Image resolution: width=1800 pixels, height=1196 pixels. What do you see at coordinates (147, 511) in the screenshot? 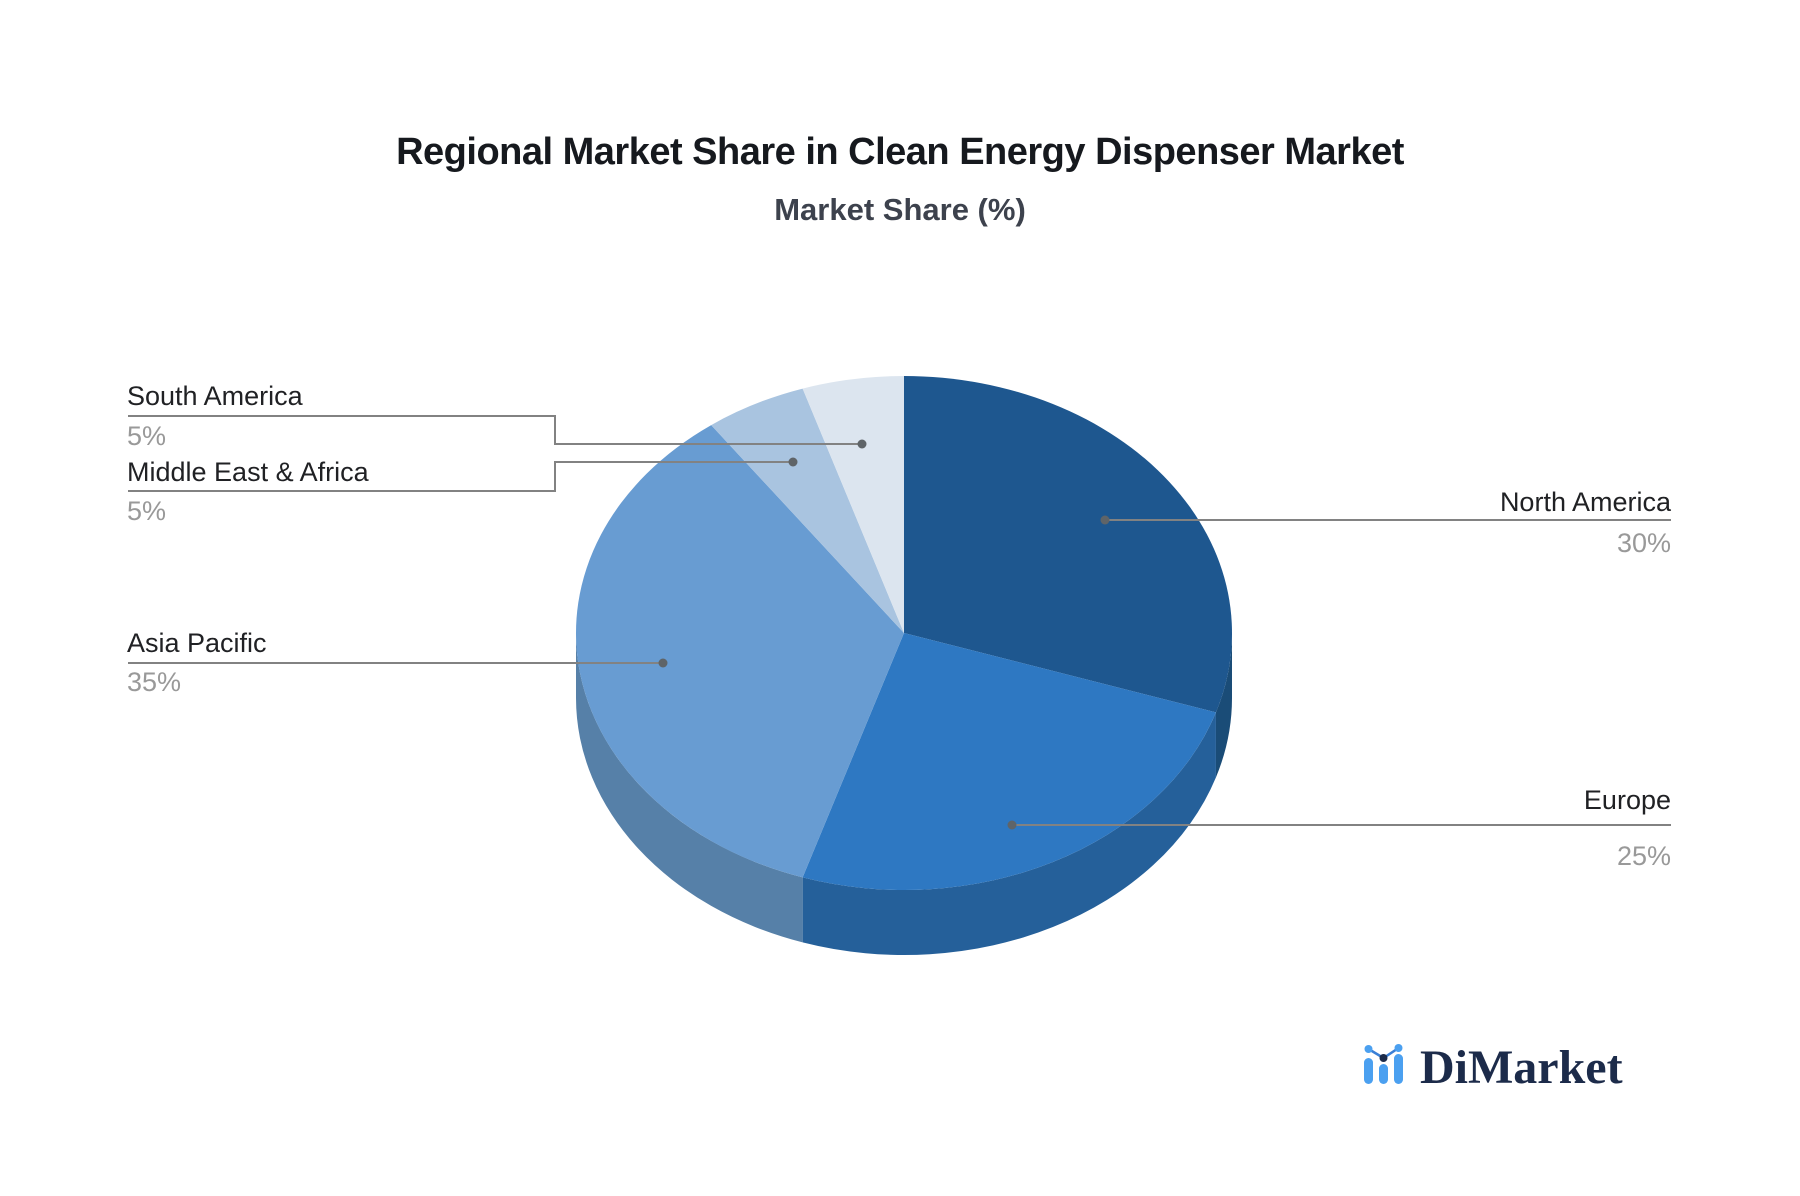
I see `pct-middle-east-africa: 5%` at bounding box center [147, 511].